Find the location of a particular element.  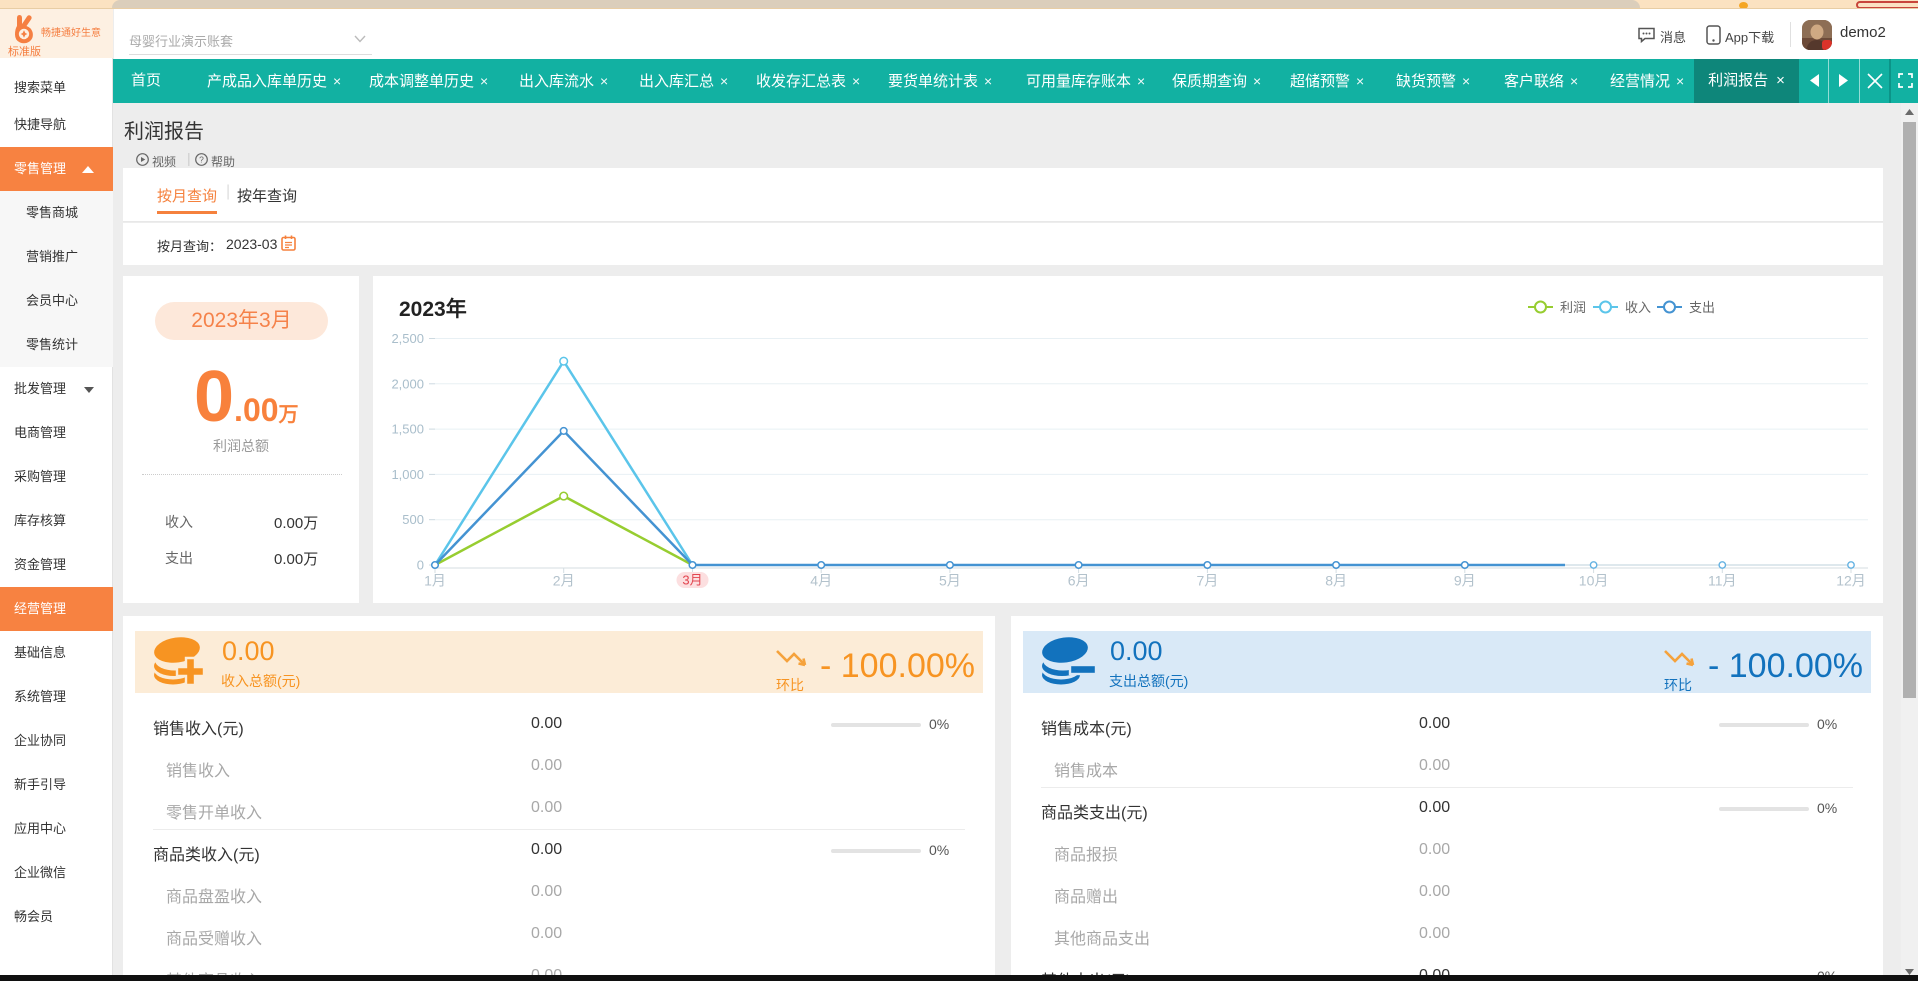

svg-text: 收入 is located at coordinates (1638, 307).